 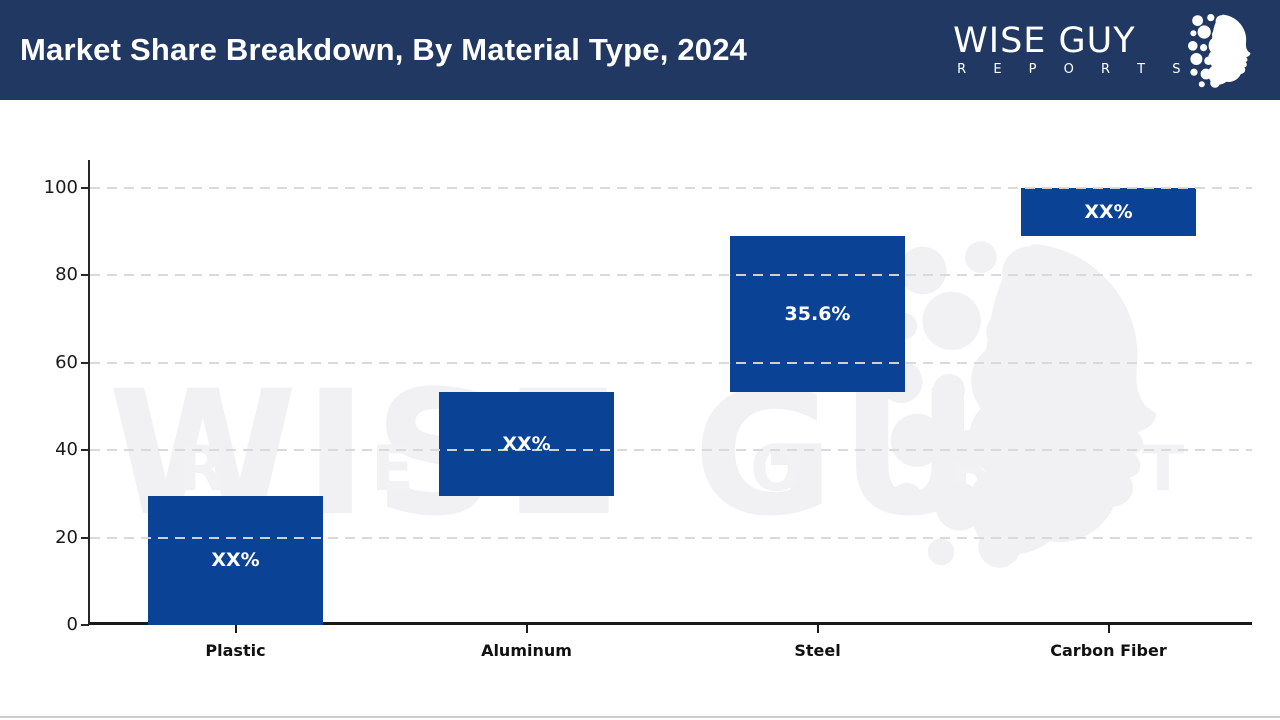 I want to click on brand-logo: WISE GUY R E P O R T S, so click(x=1103, y=50).